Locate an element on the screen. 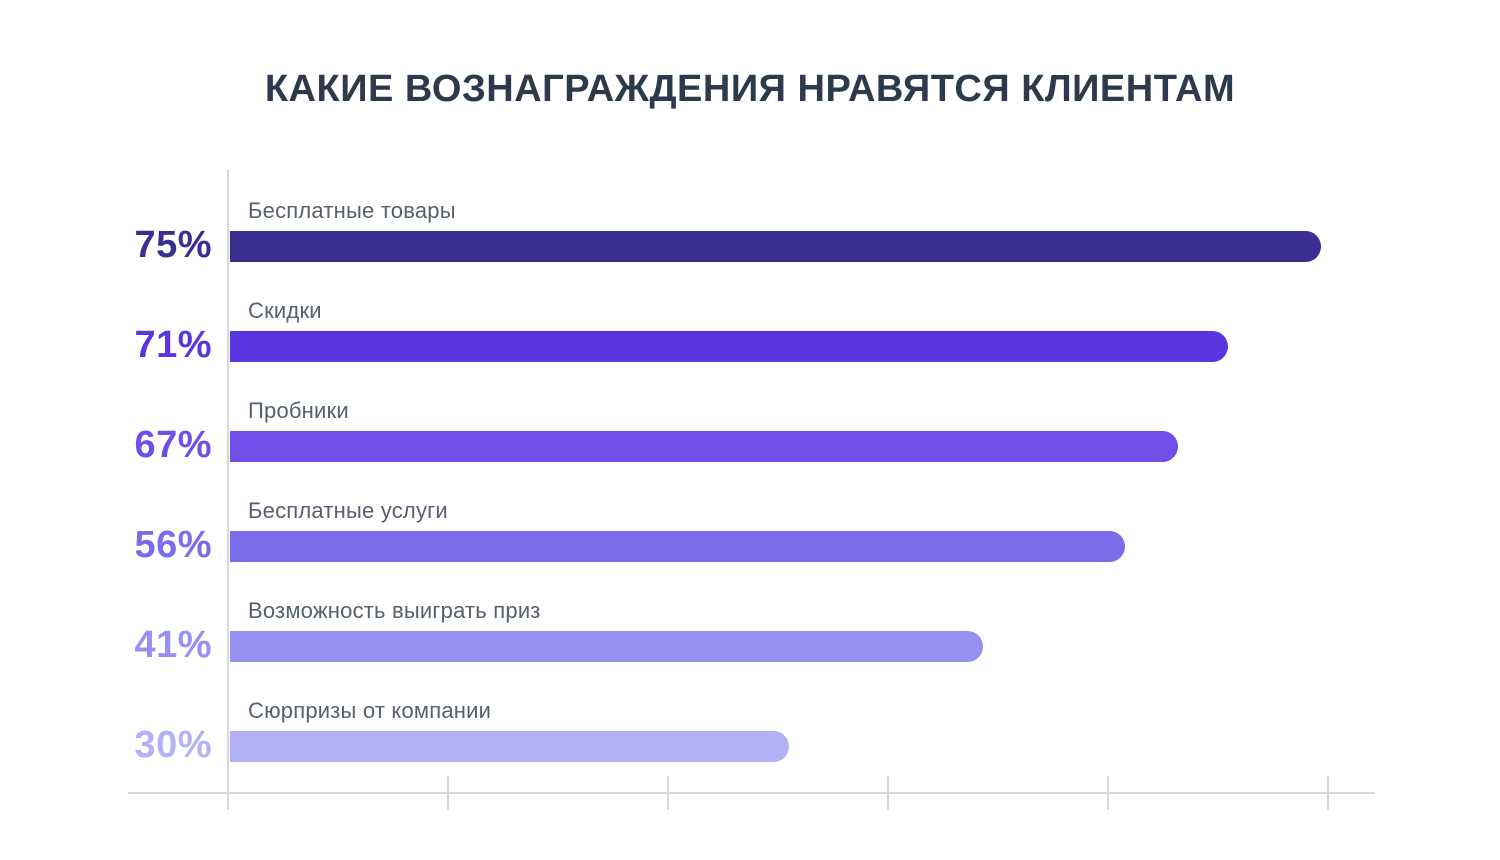 The image size is (1500, 860). bar-row: Бесплатные товары 75% is located at coordinates (750, 248).